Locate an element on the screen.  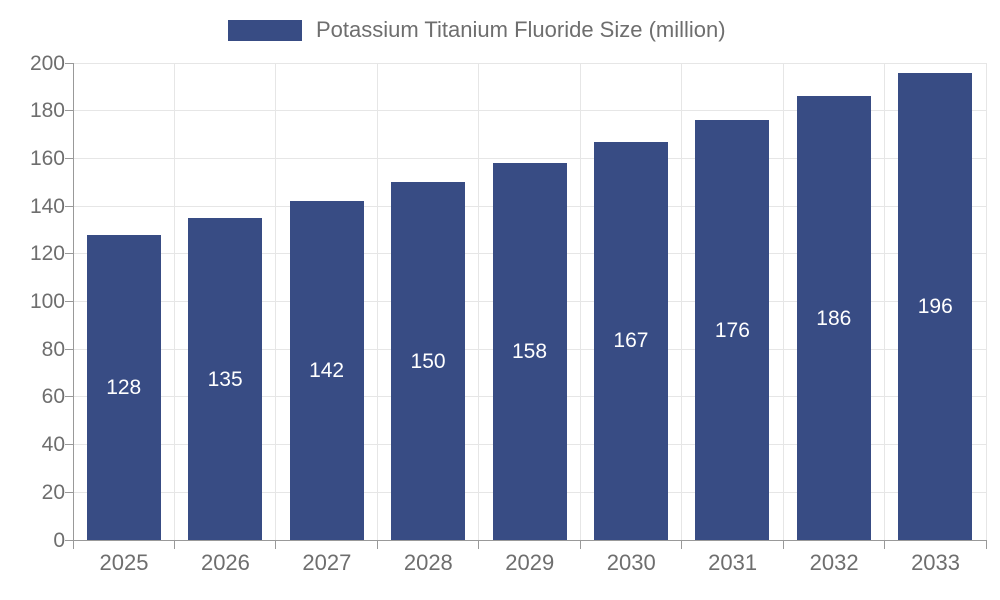
bar-value-label: 196 is located at coordinates (935, 306).